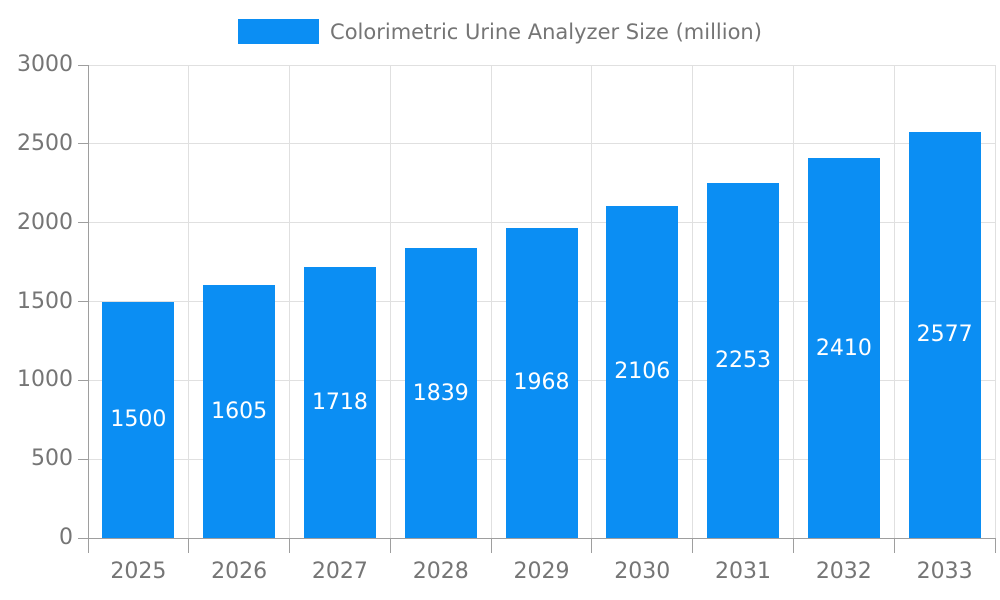  I want to click on bar-value-label: 1500, so click(138, 420).